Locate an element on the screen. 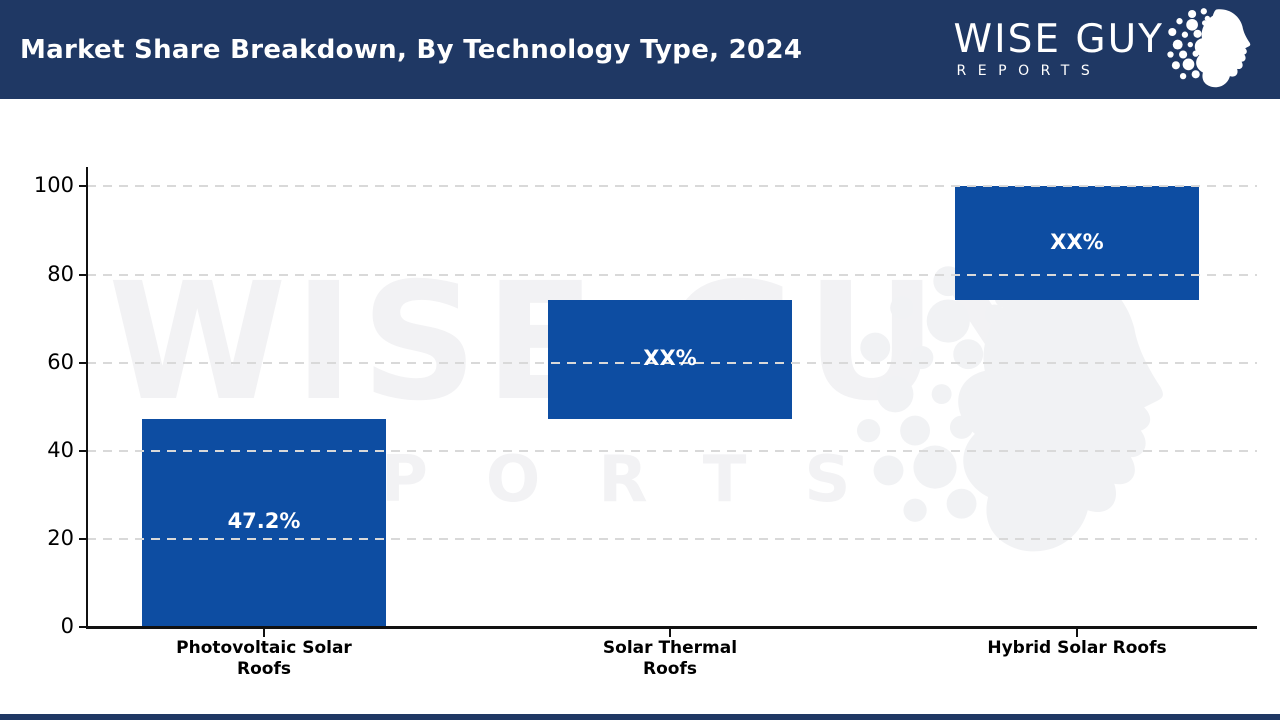  x-category-line: Hybrid Solar Roofs is located at coordinates (1077, 648).